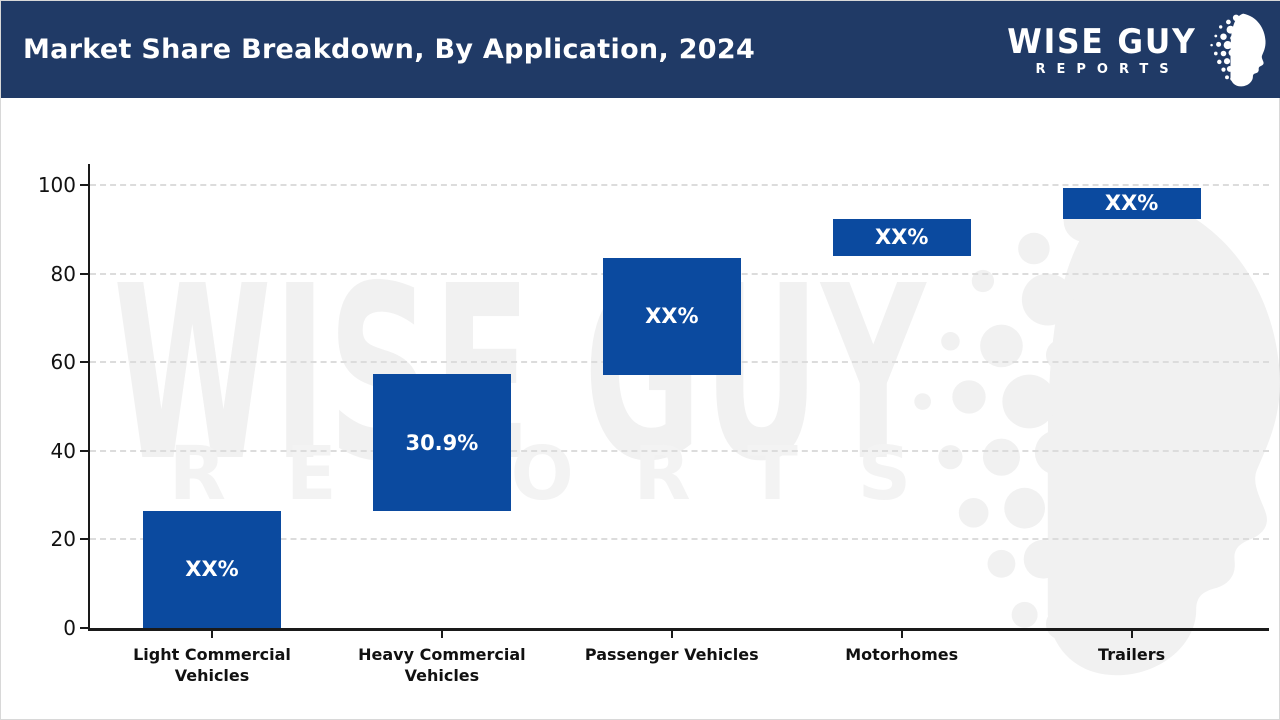  I want to click on y-tick-label: 100, so click(56, 185).